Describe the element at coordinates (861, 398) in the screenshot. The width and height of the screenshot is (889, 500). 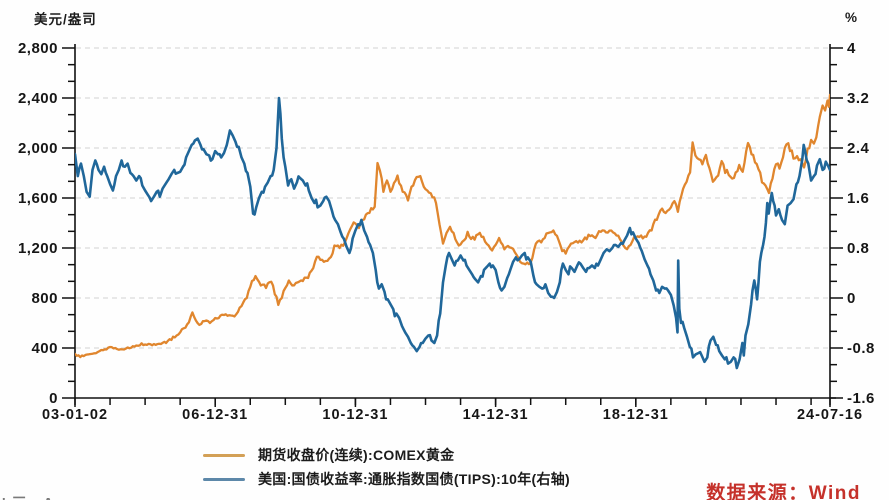
I see `svg-text: -1.6` at that location.